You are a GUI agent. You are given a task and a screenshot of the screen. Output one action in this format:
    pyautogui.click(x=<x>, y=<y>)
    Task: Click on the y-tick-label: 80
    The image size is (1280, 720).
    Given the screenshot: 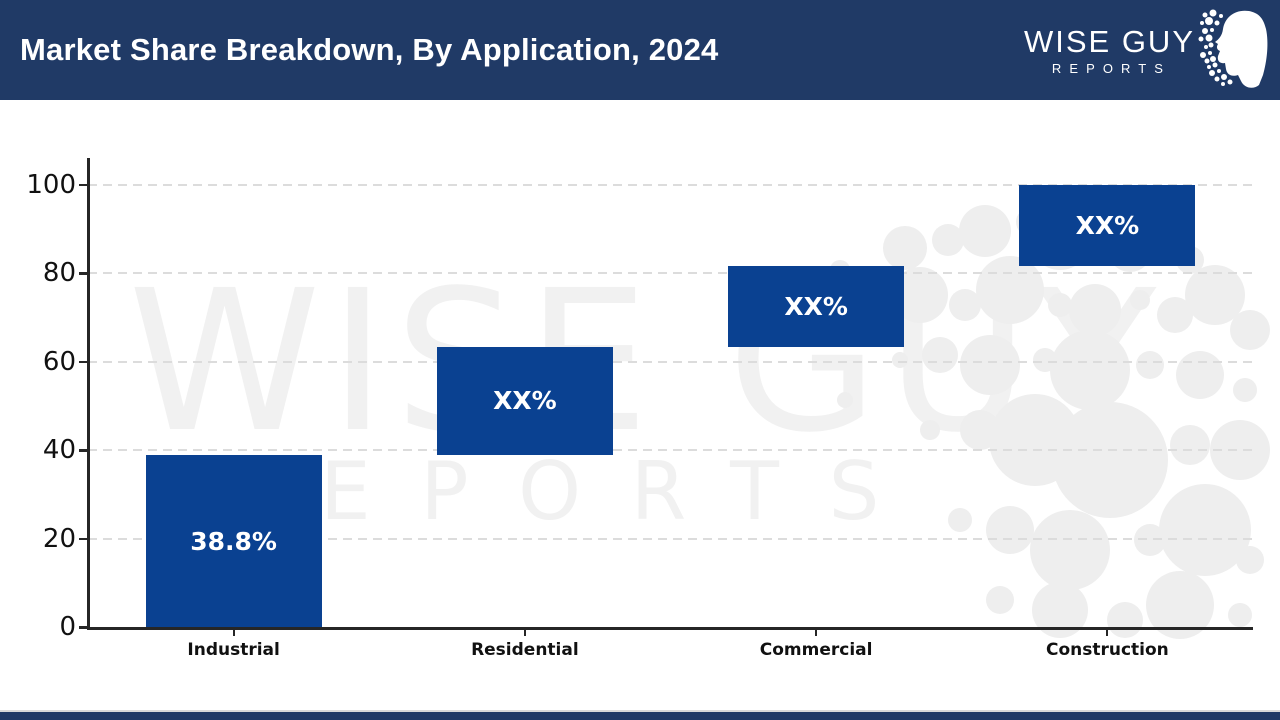 What is the action you would take?
    pyautogui.click(x=59, y=273)
    